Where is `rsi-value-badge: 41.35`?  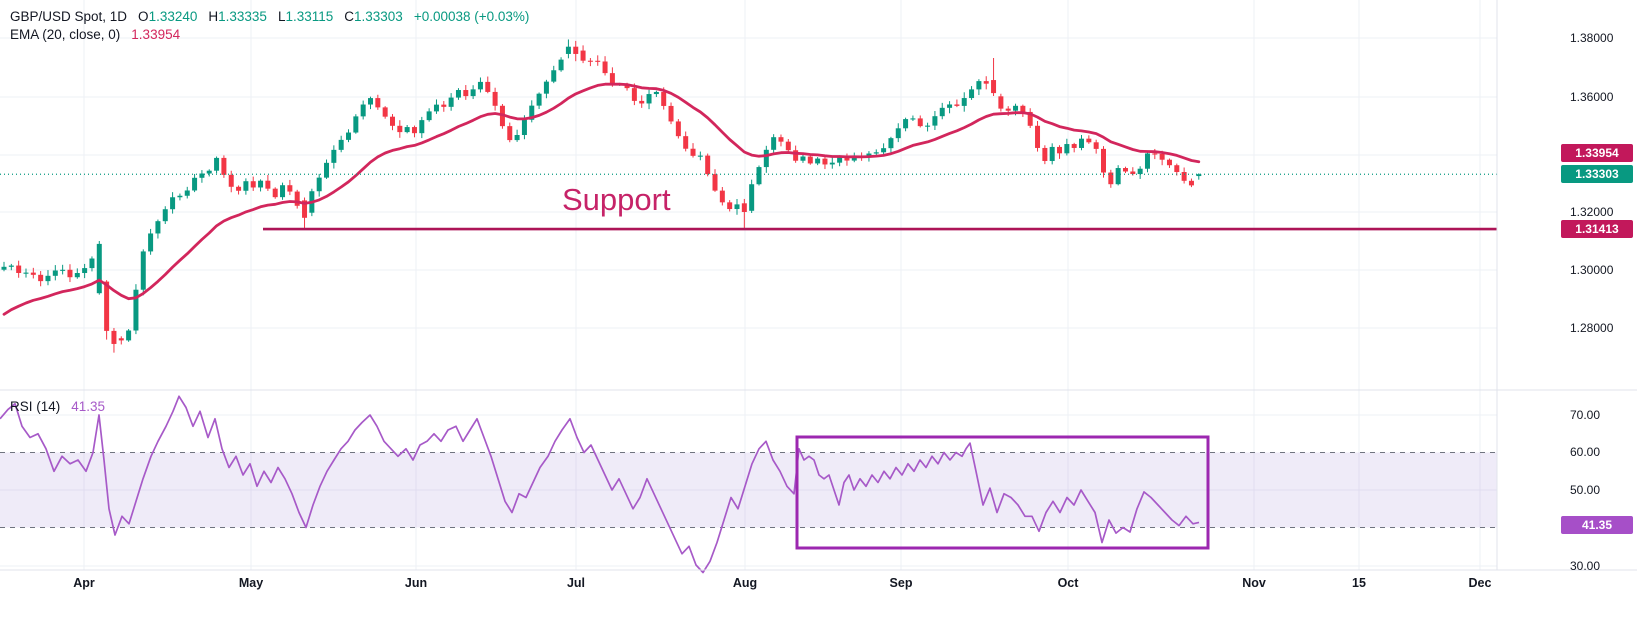 rsi-value-badge: 41.35 is located at coordinates (1597, 525).